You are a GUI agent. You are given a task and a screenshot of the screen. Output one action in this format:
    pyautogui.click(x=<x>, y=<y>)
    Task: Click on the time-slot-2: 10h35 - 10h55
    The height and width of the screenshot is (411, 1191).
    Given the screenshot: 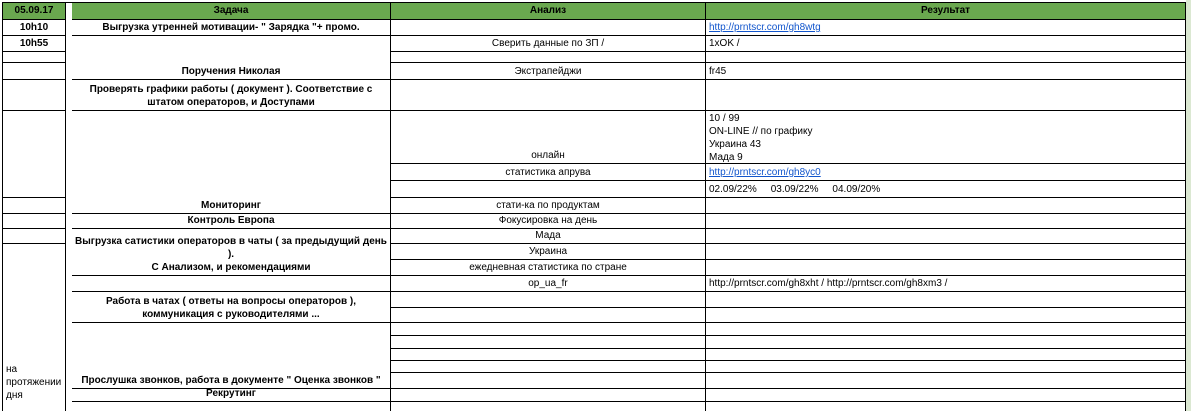 What is the action you would take?
    pyautogui.click(x=34, y=44)
    